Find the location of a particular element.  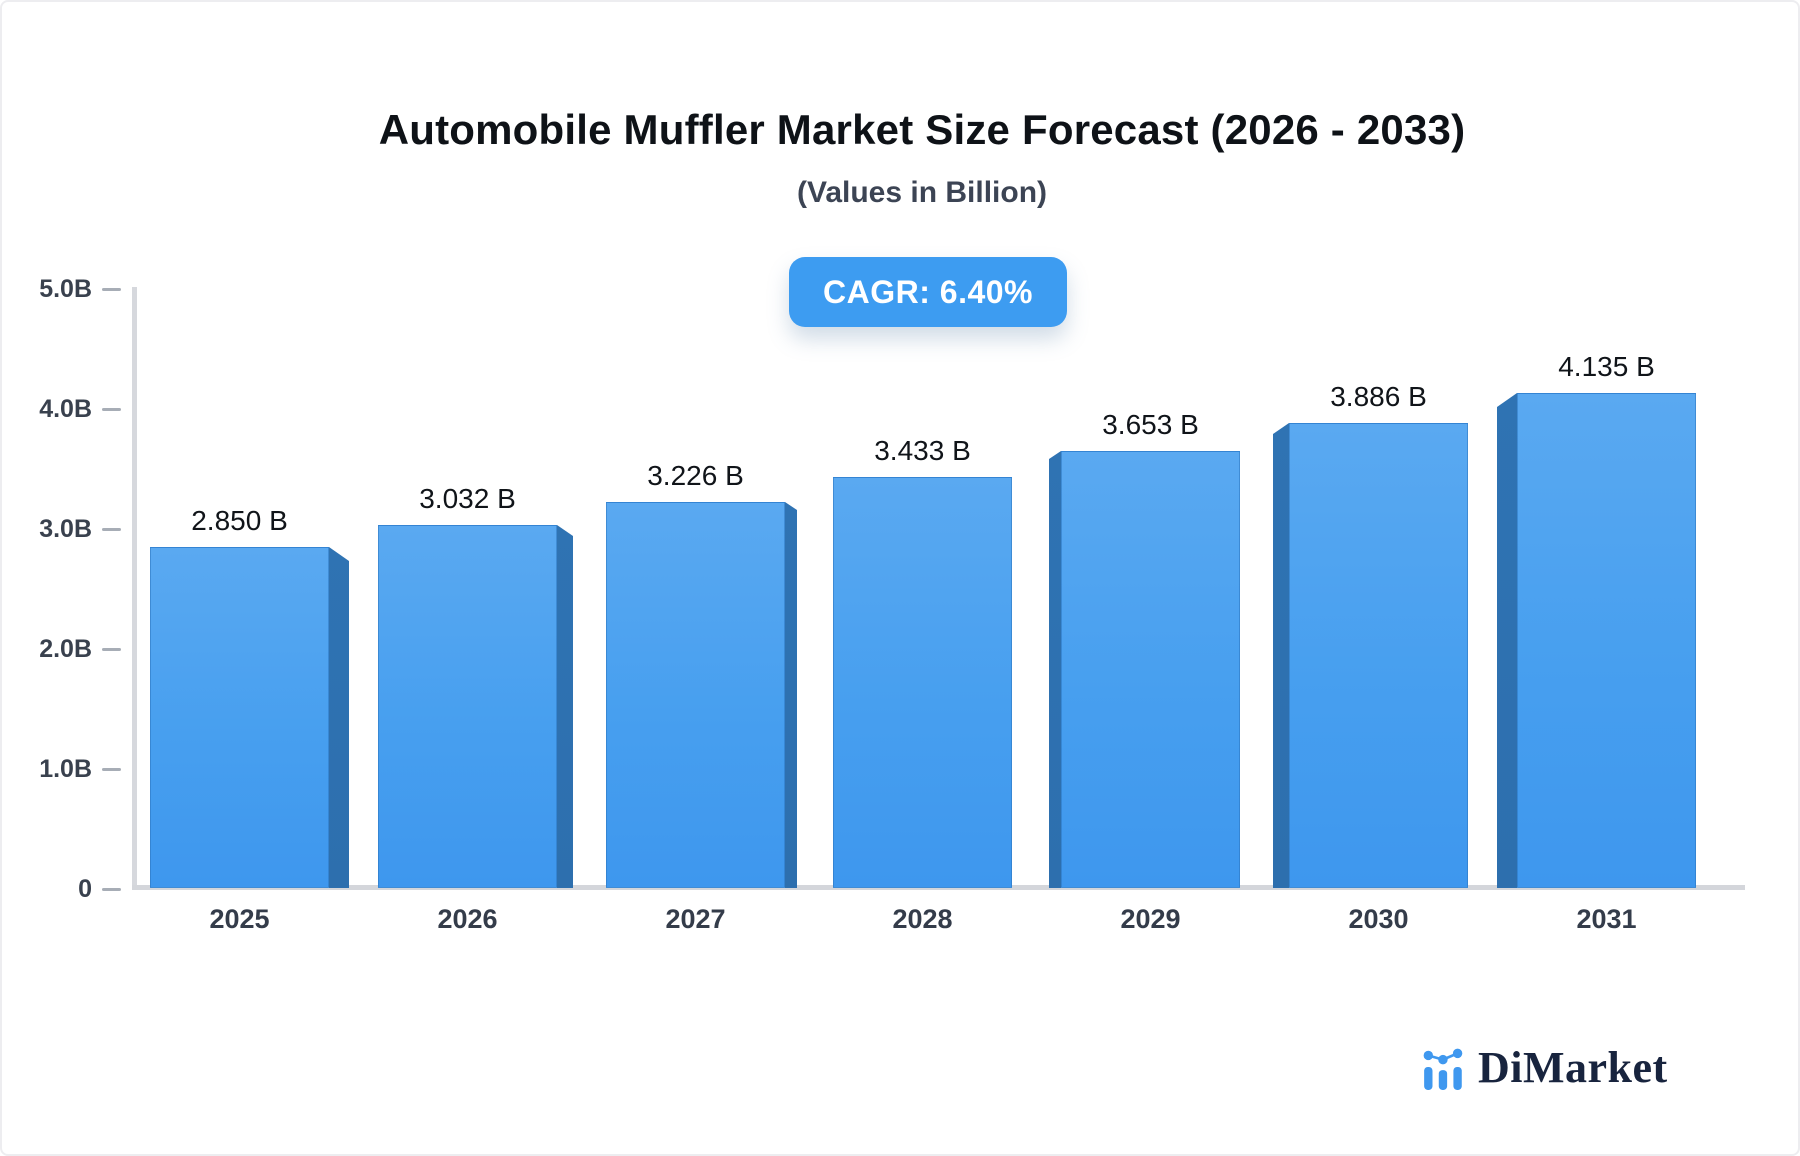

cagr-badge: CAGR: 6.40% is located at coordinates (928, 292).